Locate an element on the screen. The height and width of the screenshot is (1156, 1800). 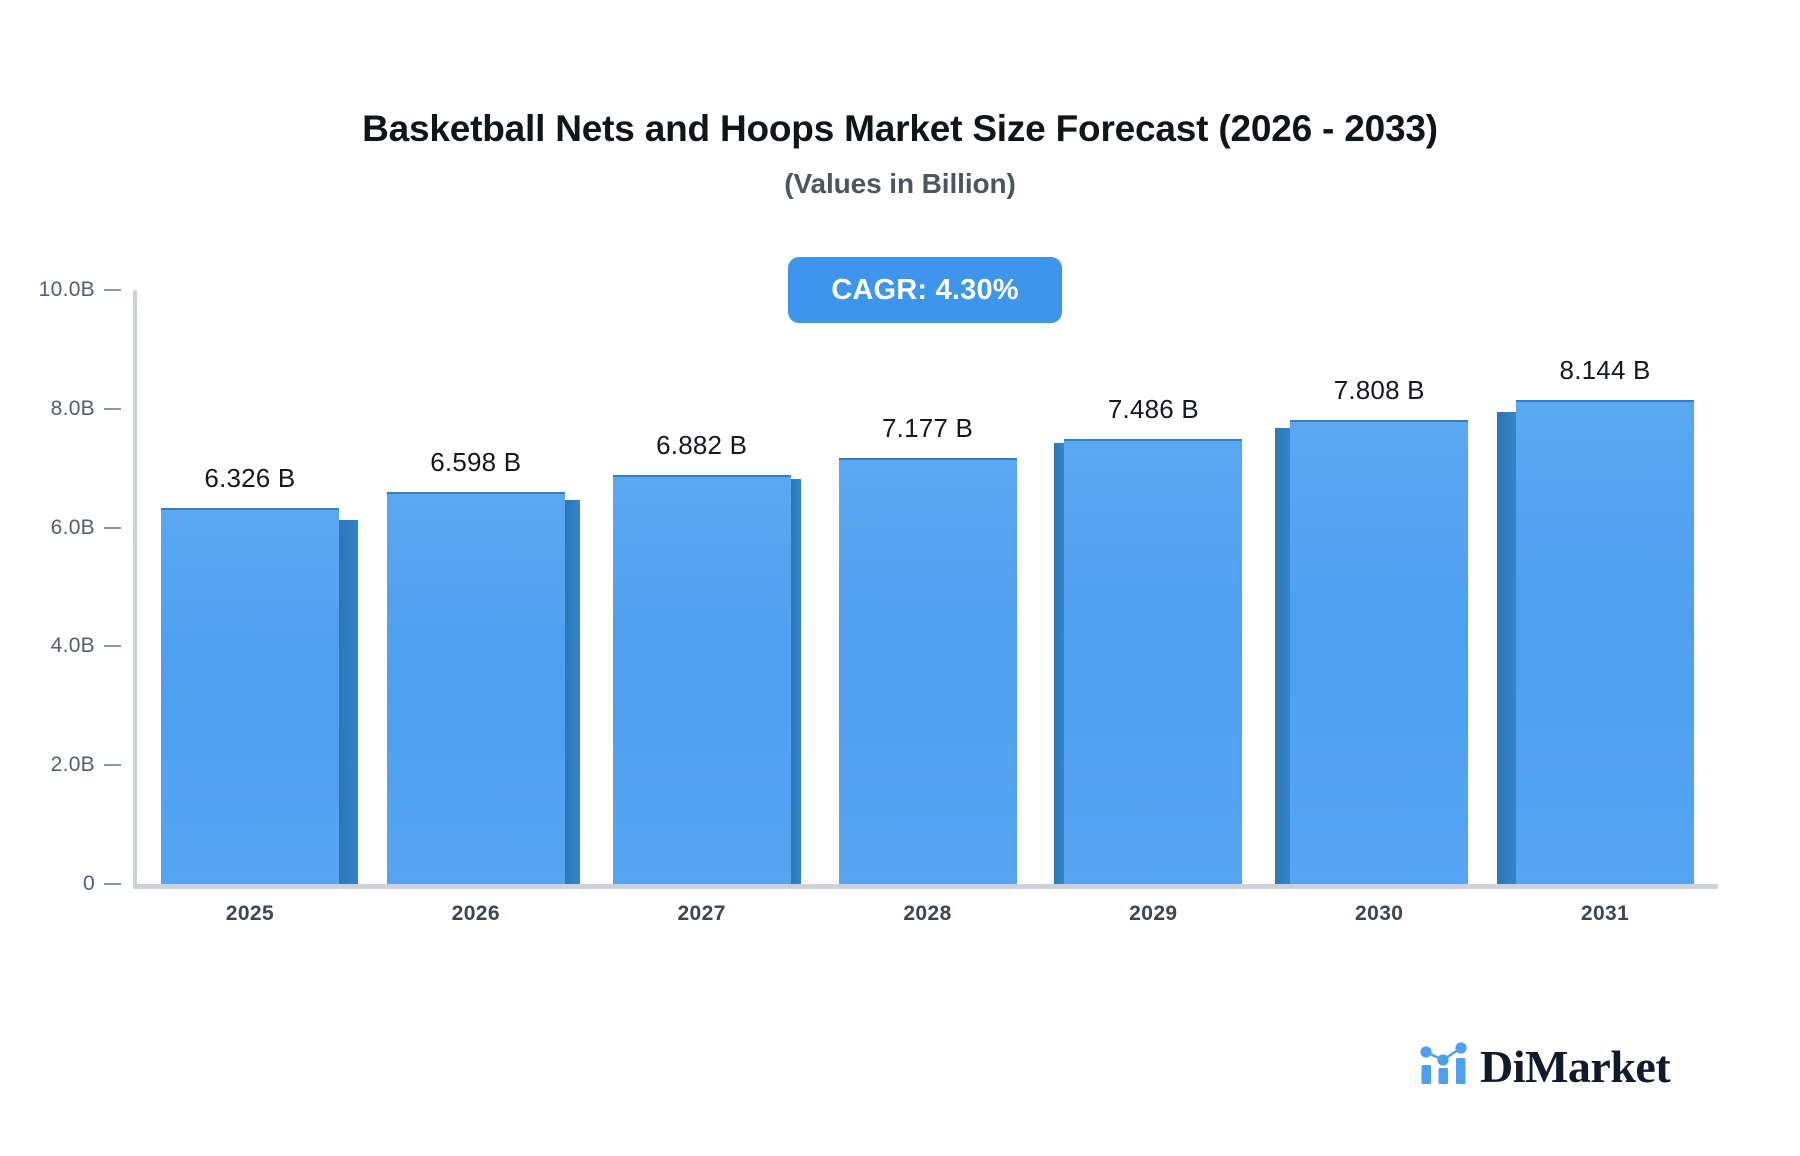
bar: 6.882 B is located at coordinates (706, 442).